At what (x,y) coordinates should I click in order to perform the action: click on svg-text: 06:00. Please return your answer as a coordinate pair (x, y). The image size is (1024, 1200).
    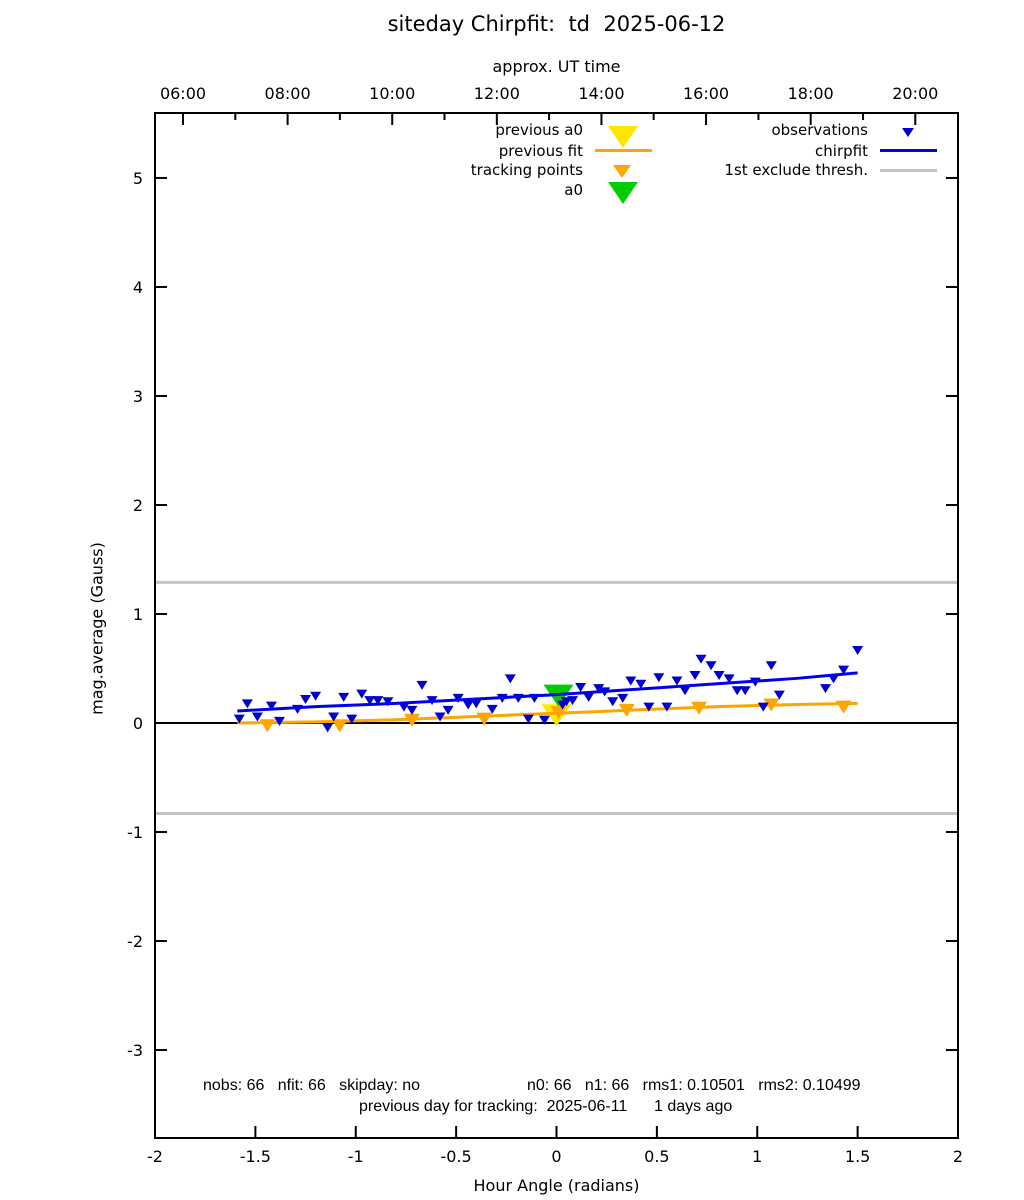
    Looking at the image, I should click on (183, 93).